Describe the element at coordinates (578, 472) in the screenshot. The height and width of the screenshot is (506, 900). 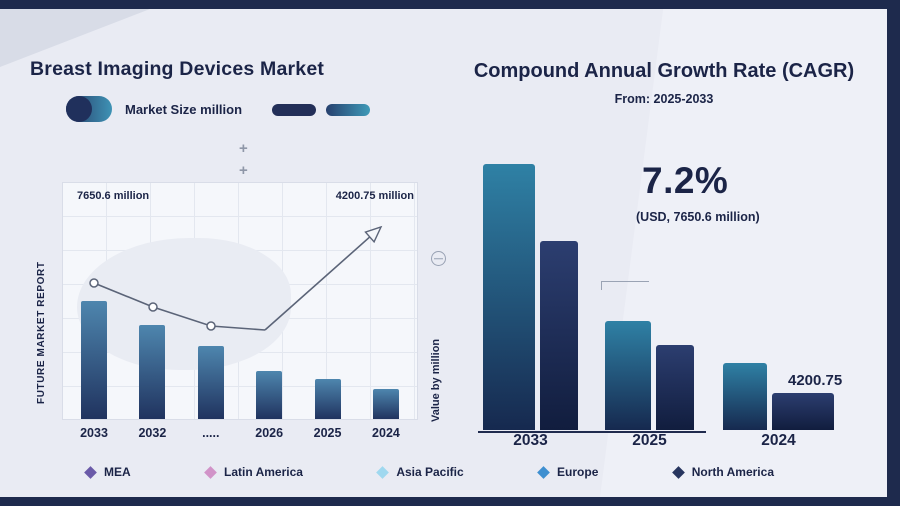
I see `legend-label: Europe` at that location.